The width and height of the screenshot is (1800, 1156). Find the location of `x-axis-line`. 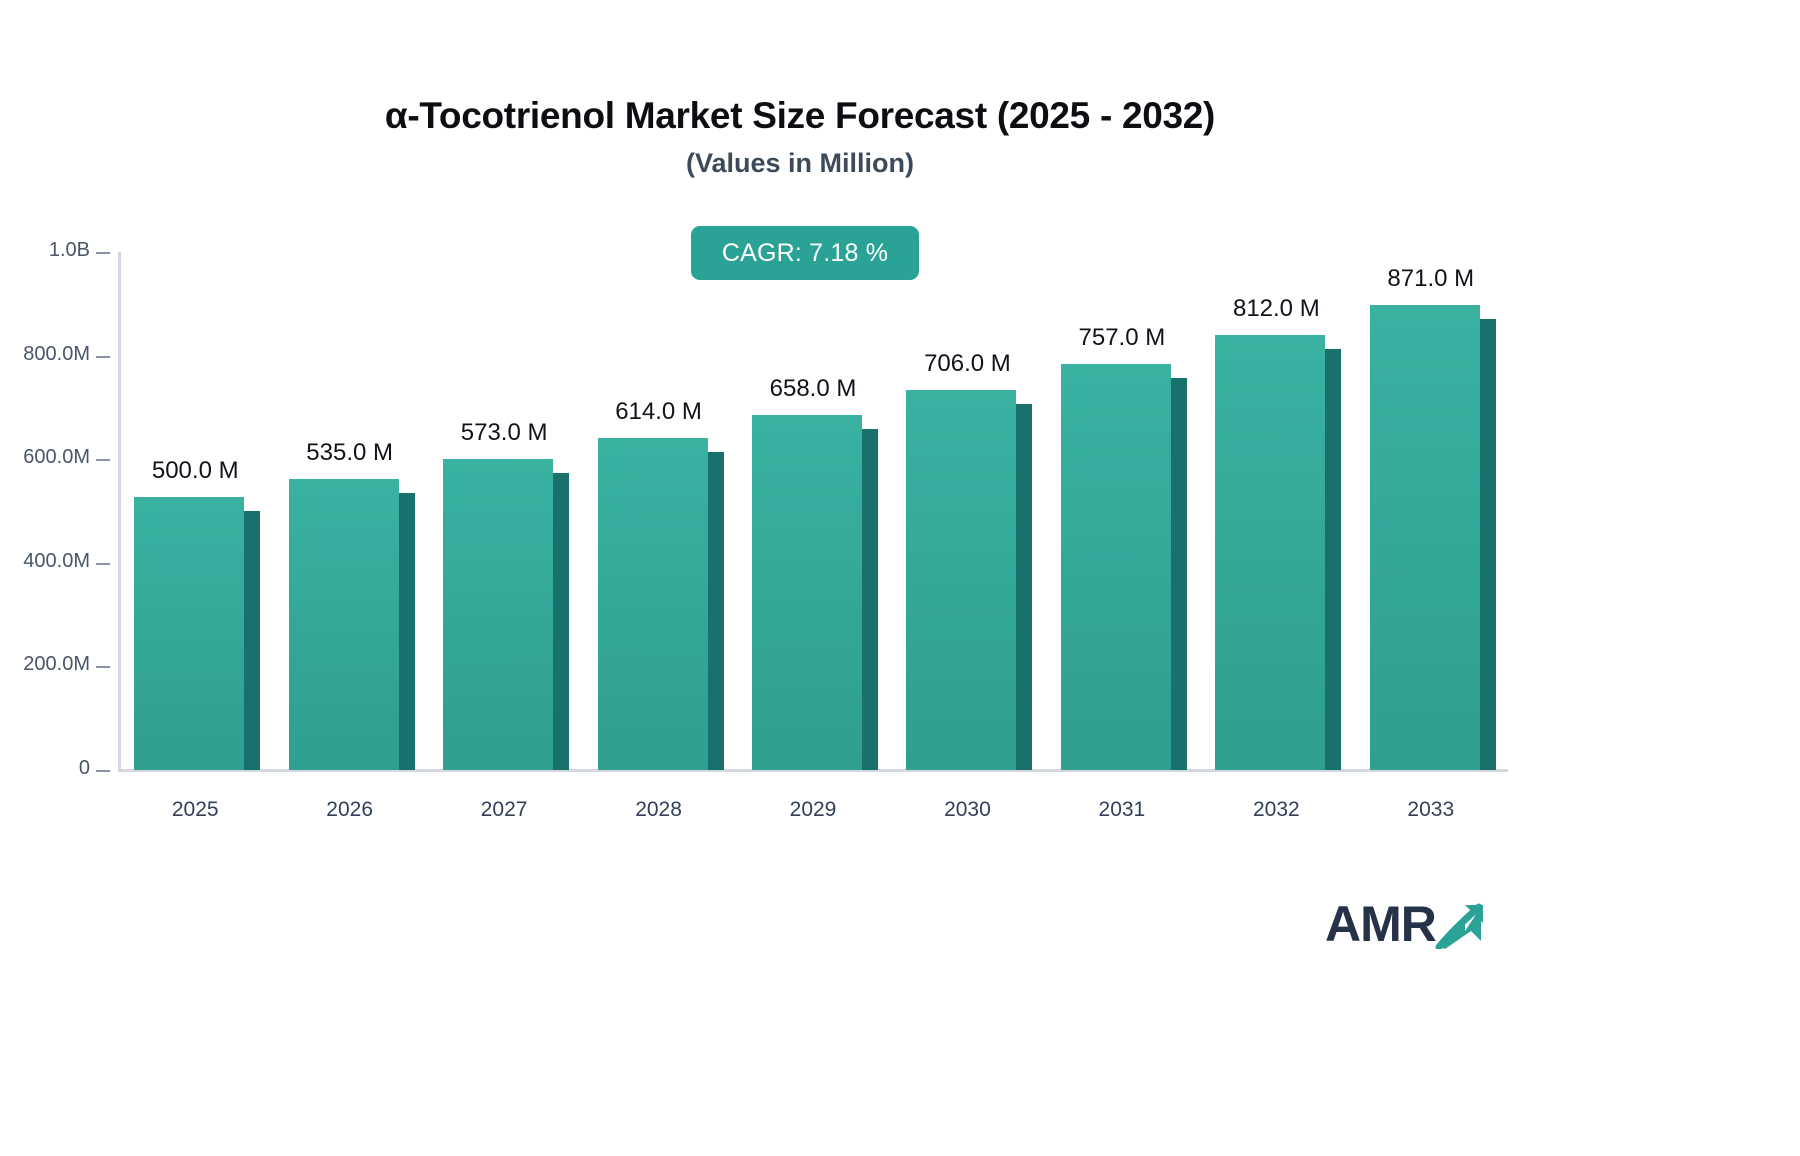

x-axis-line is located at coordinates (813, 770).